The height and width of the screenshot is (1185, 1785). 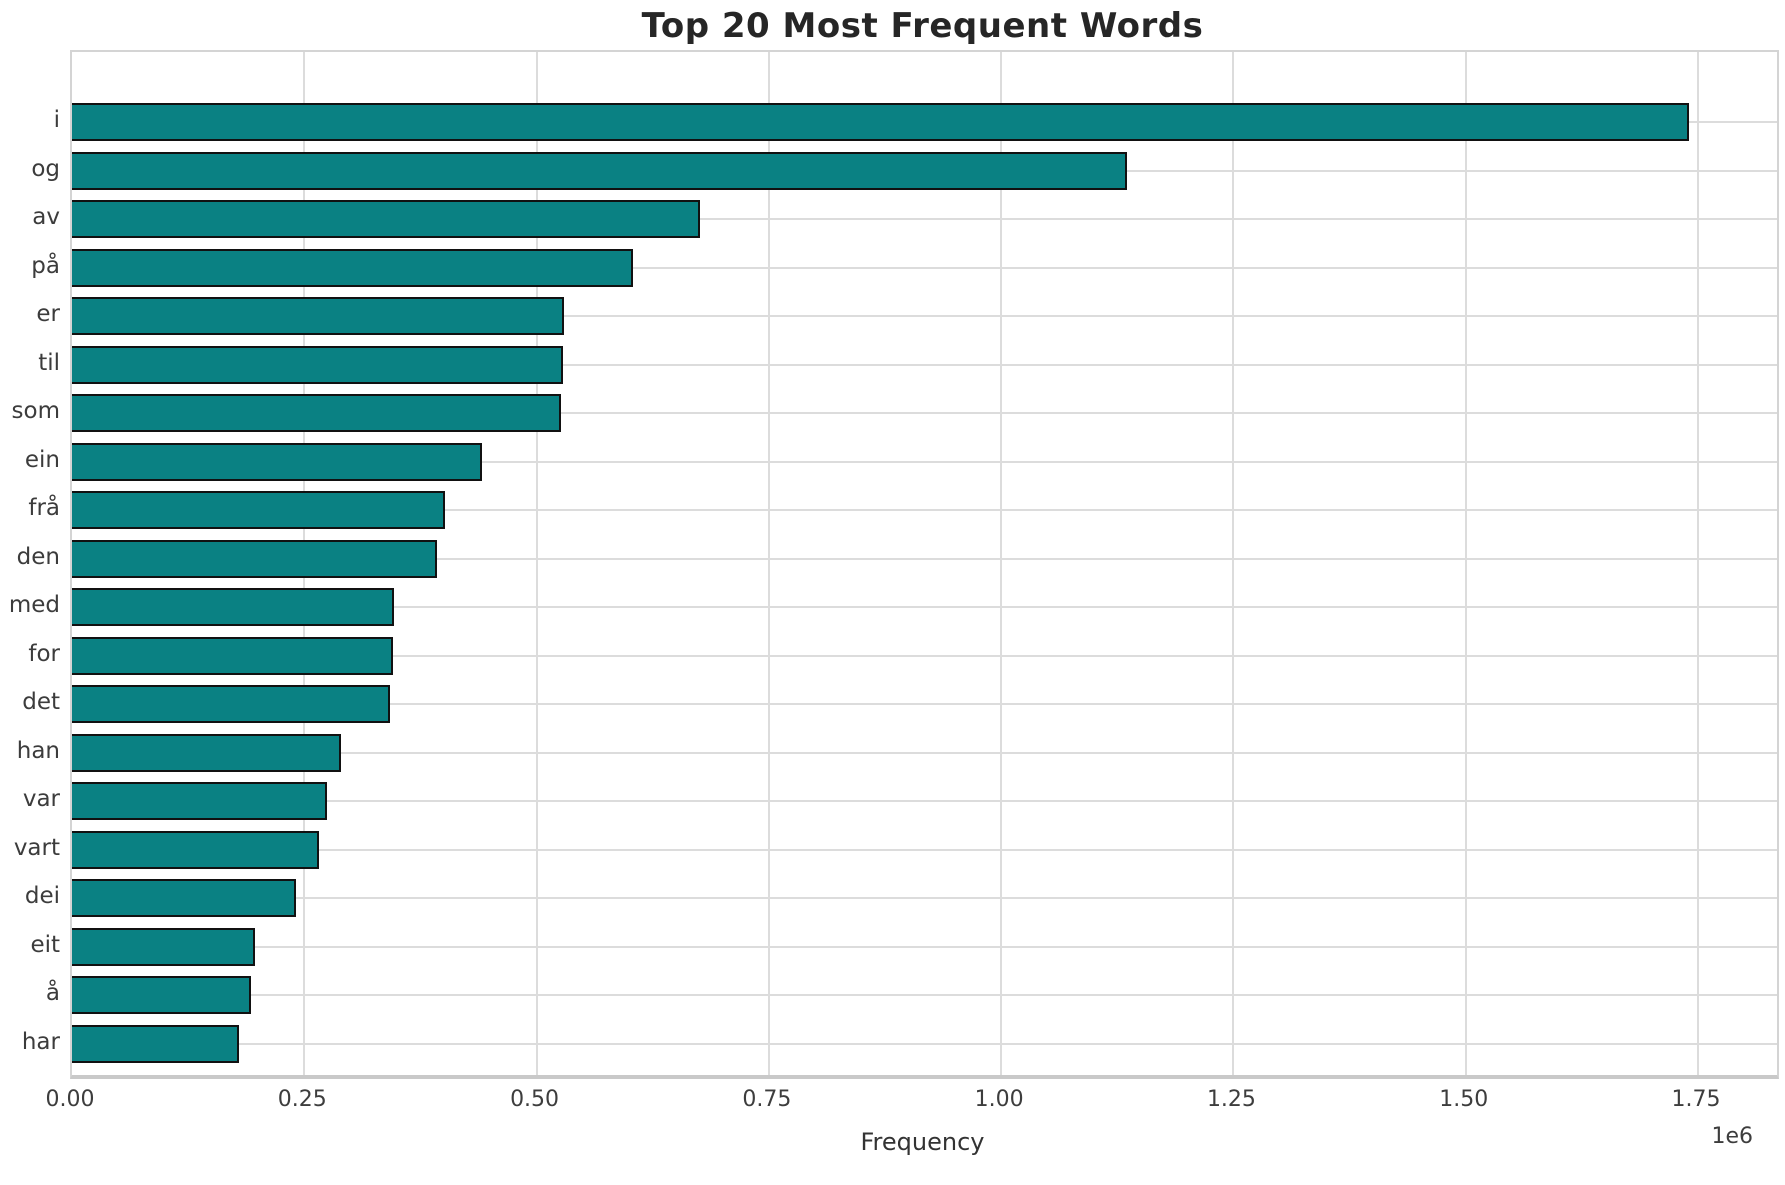 I want to click on bar-han, so click(x=207, y=752).